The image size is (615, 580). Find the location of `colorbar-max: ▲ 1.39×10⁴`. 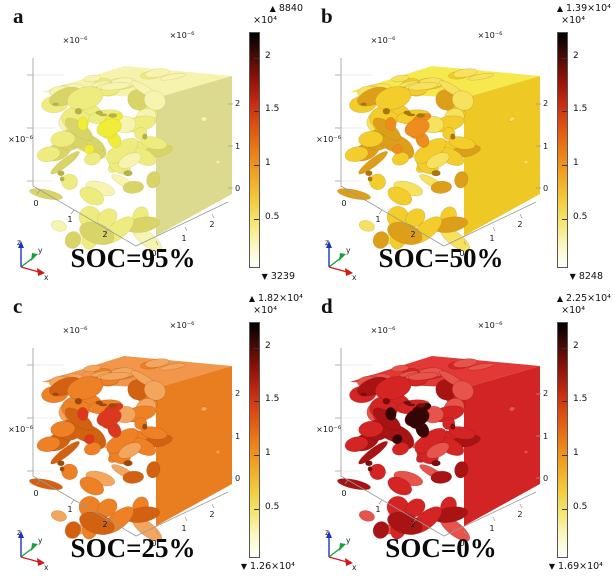

colorbar-max: ▲ 1.39×10⁴ is located at coordinates (584, 8).